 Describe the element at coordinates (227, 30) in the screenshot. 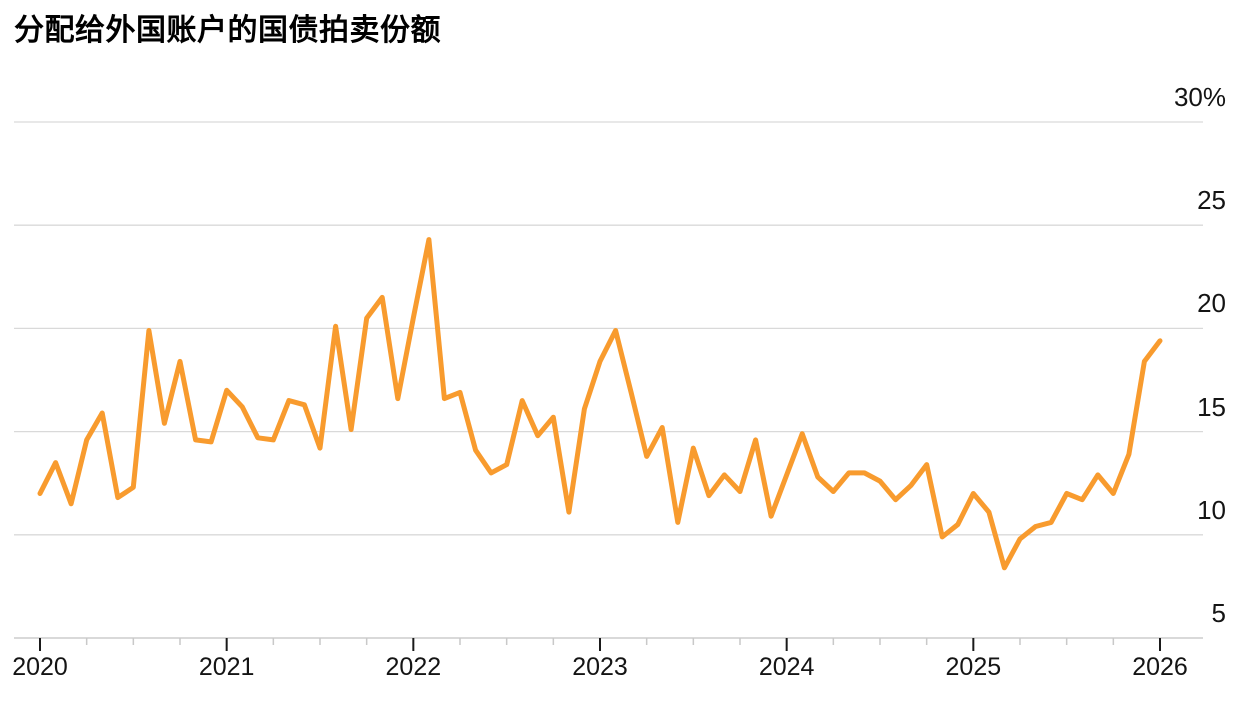

I see `chart-title: 分配给外国账户的国债拍卖份额` at that location.